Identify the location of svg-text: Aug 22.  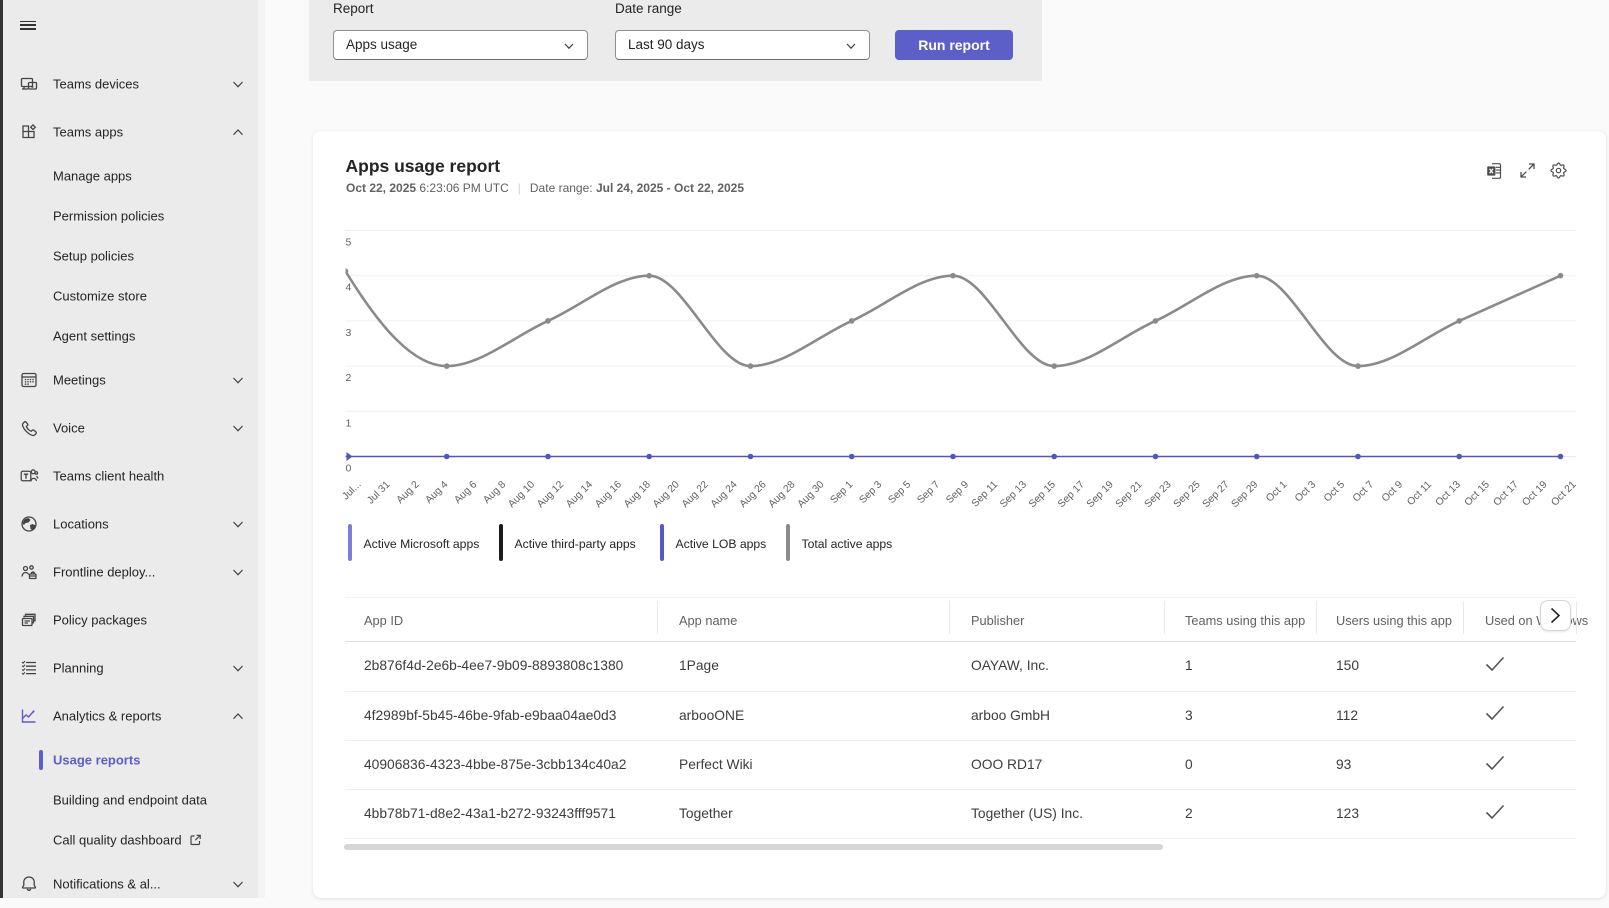
(694, 494).